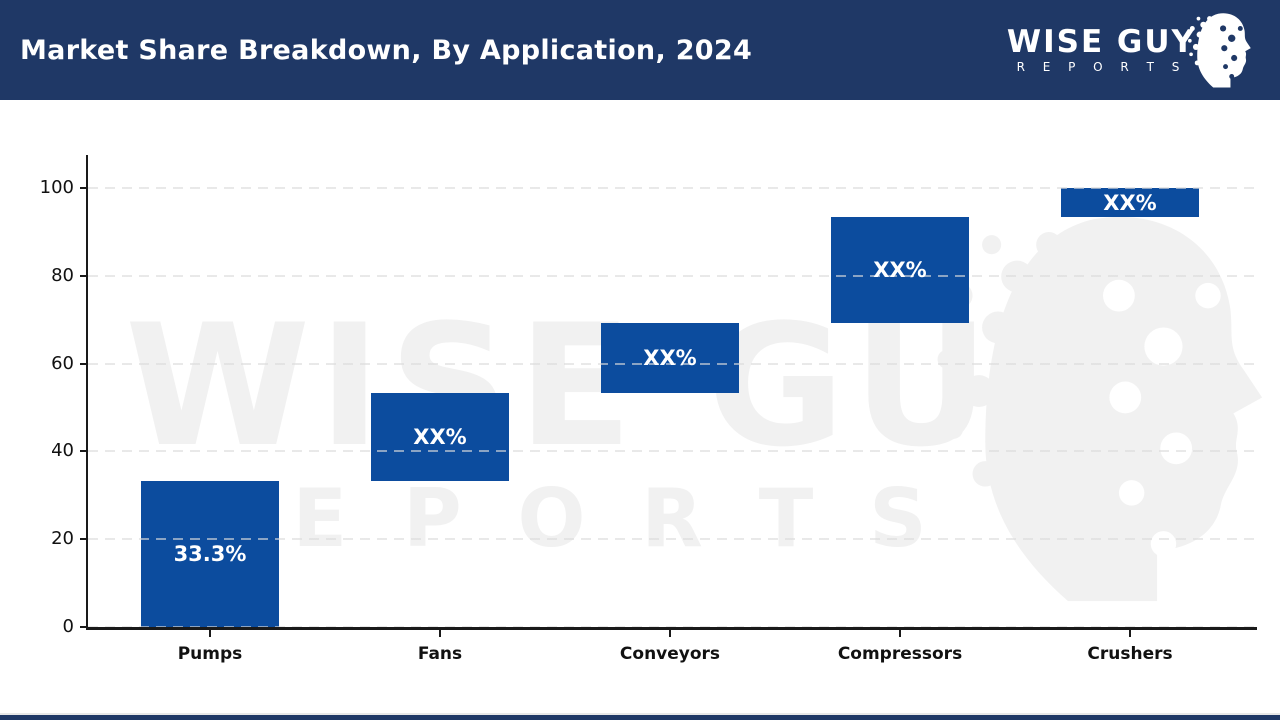 The height and width of the screenshot is (720, 1280). I want to click on bar-label-crushers: XX%, so click(1130, 202).